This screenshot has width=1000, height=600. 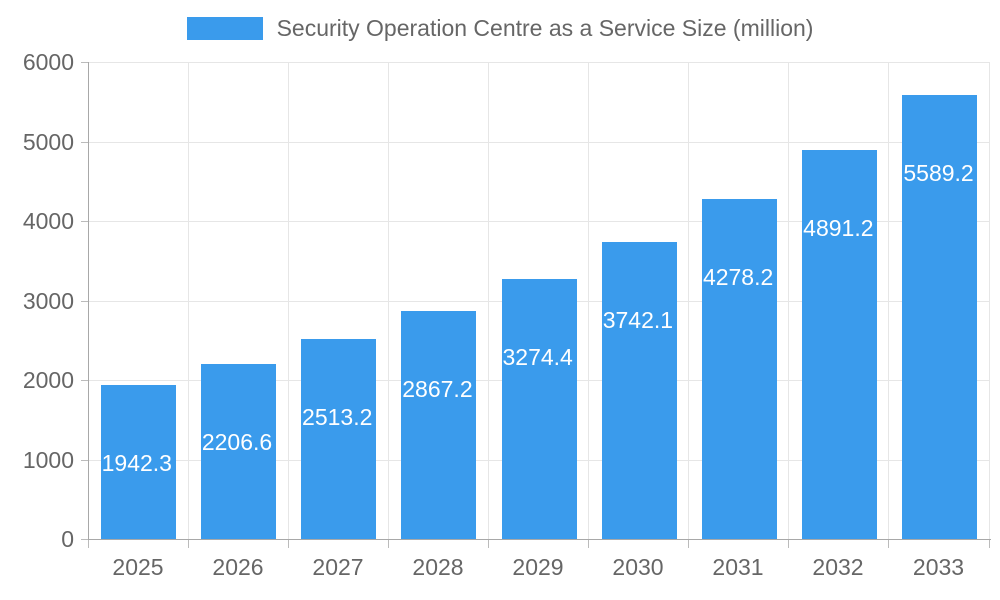 What do you see at coordinates (48, 459) in the screenshot?
I see `y-tick-label-1000: 1000` at bounding box center [48, 459].